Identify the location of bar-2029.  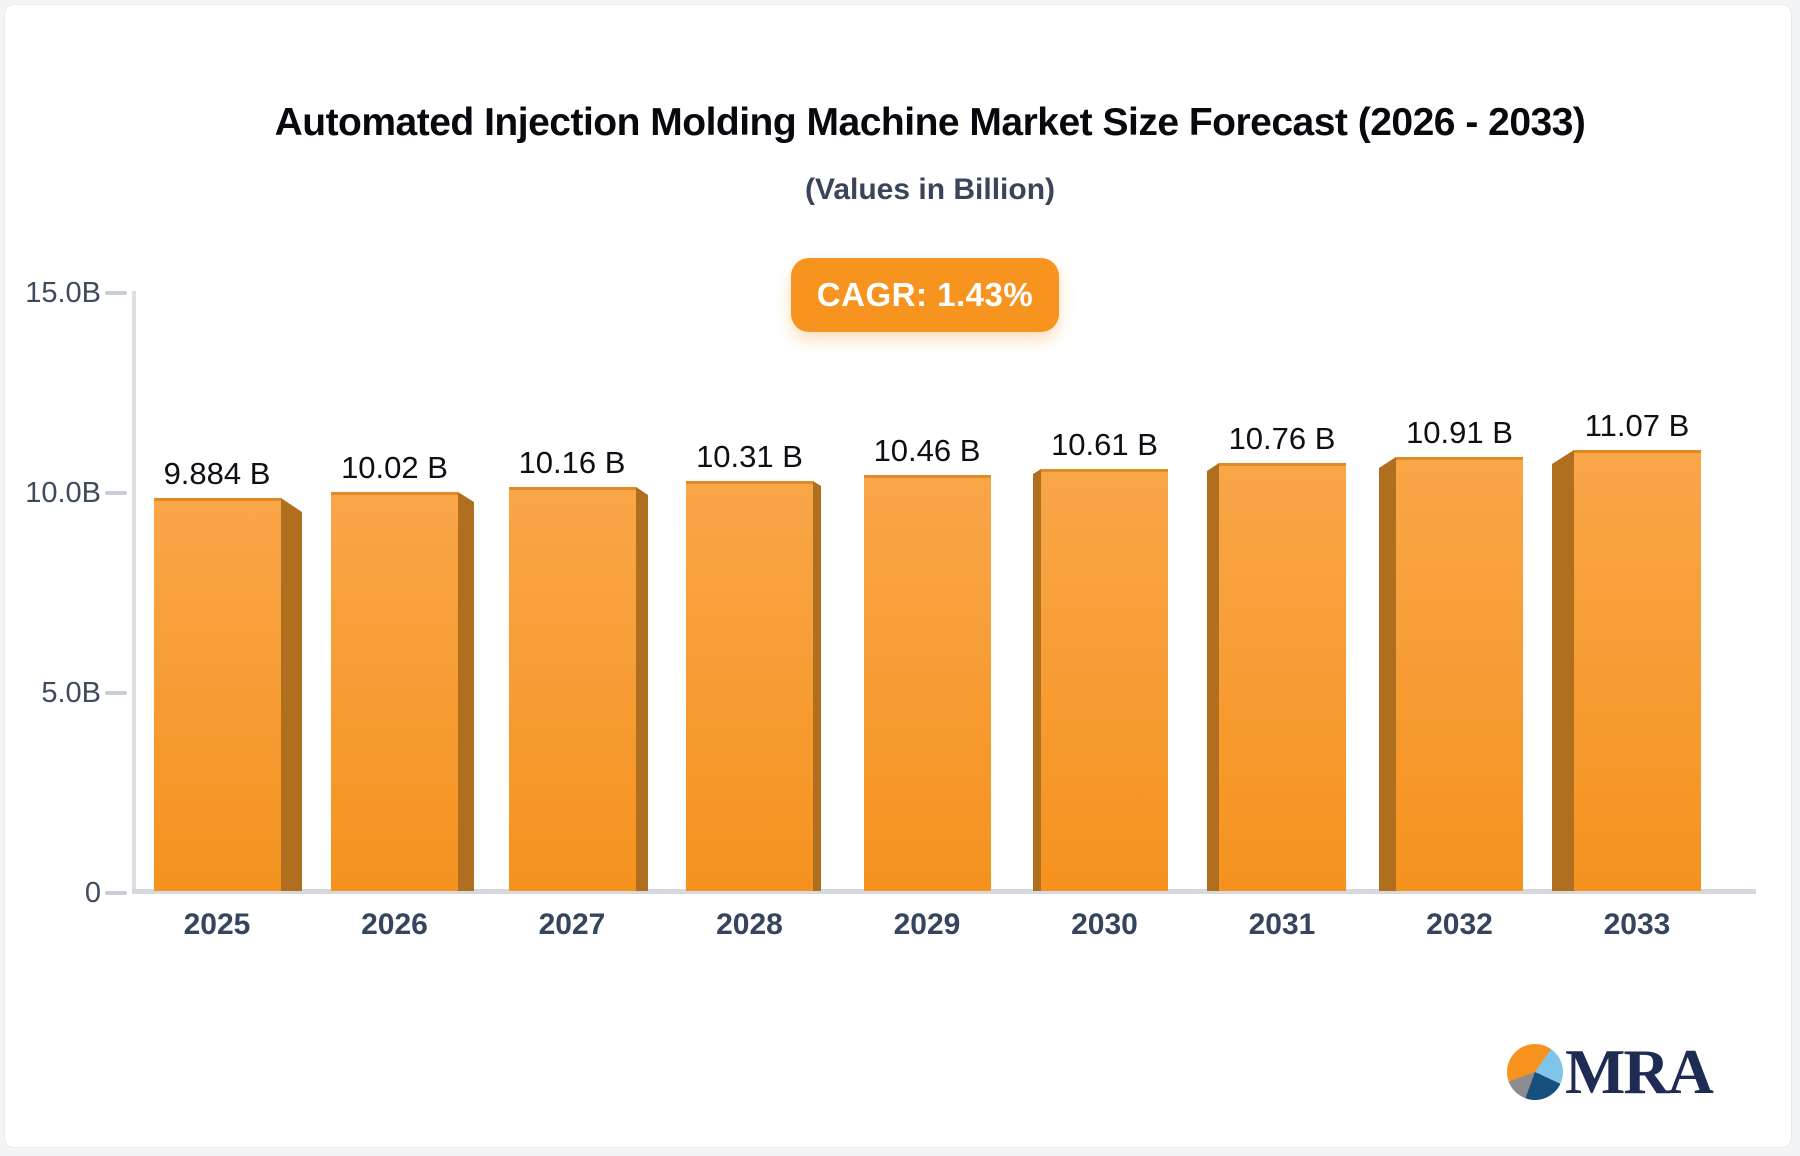
(927, 683).